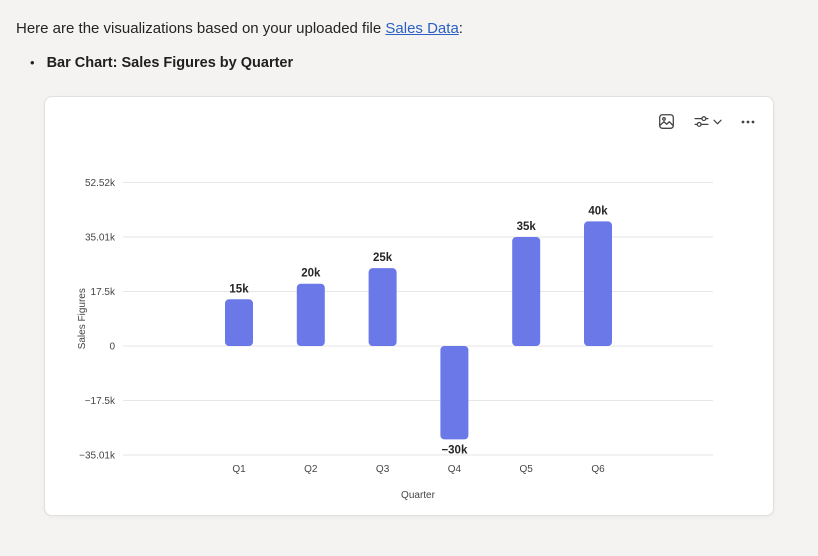 This screenshot has width=818, height=556. What do you see at coordinates (103, 292) in the screenshot?
I see `y-tick-label: 17.5k` at bounding box center [103, 292].